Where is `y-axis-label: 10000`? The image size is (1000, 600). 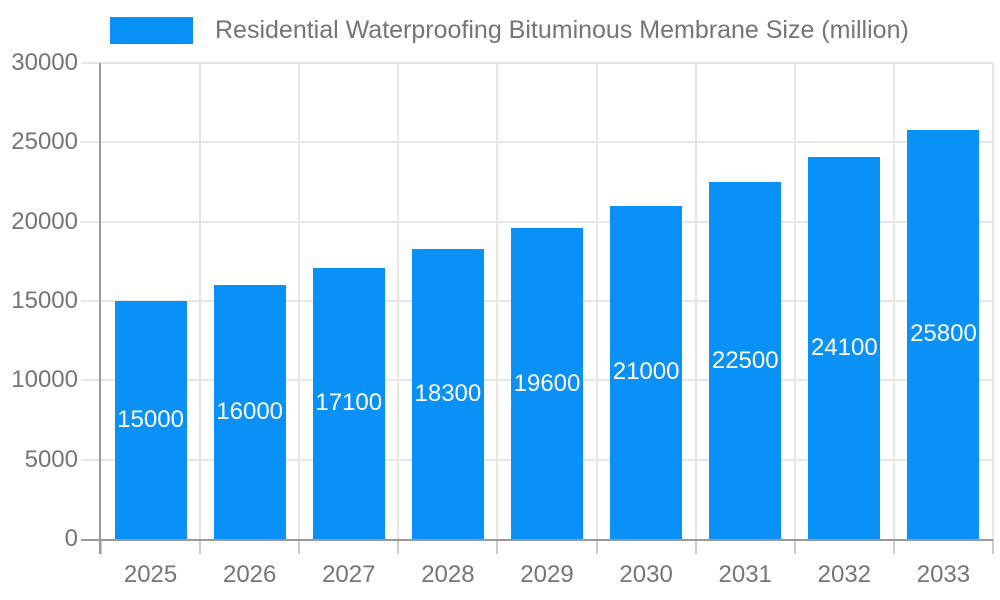
y-axis-label: 10000 is located at coordinates (44, 380).